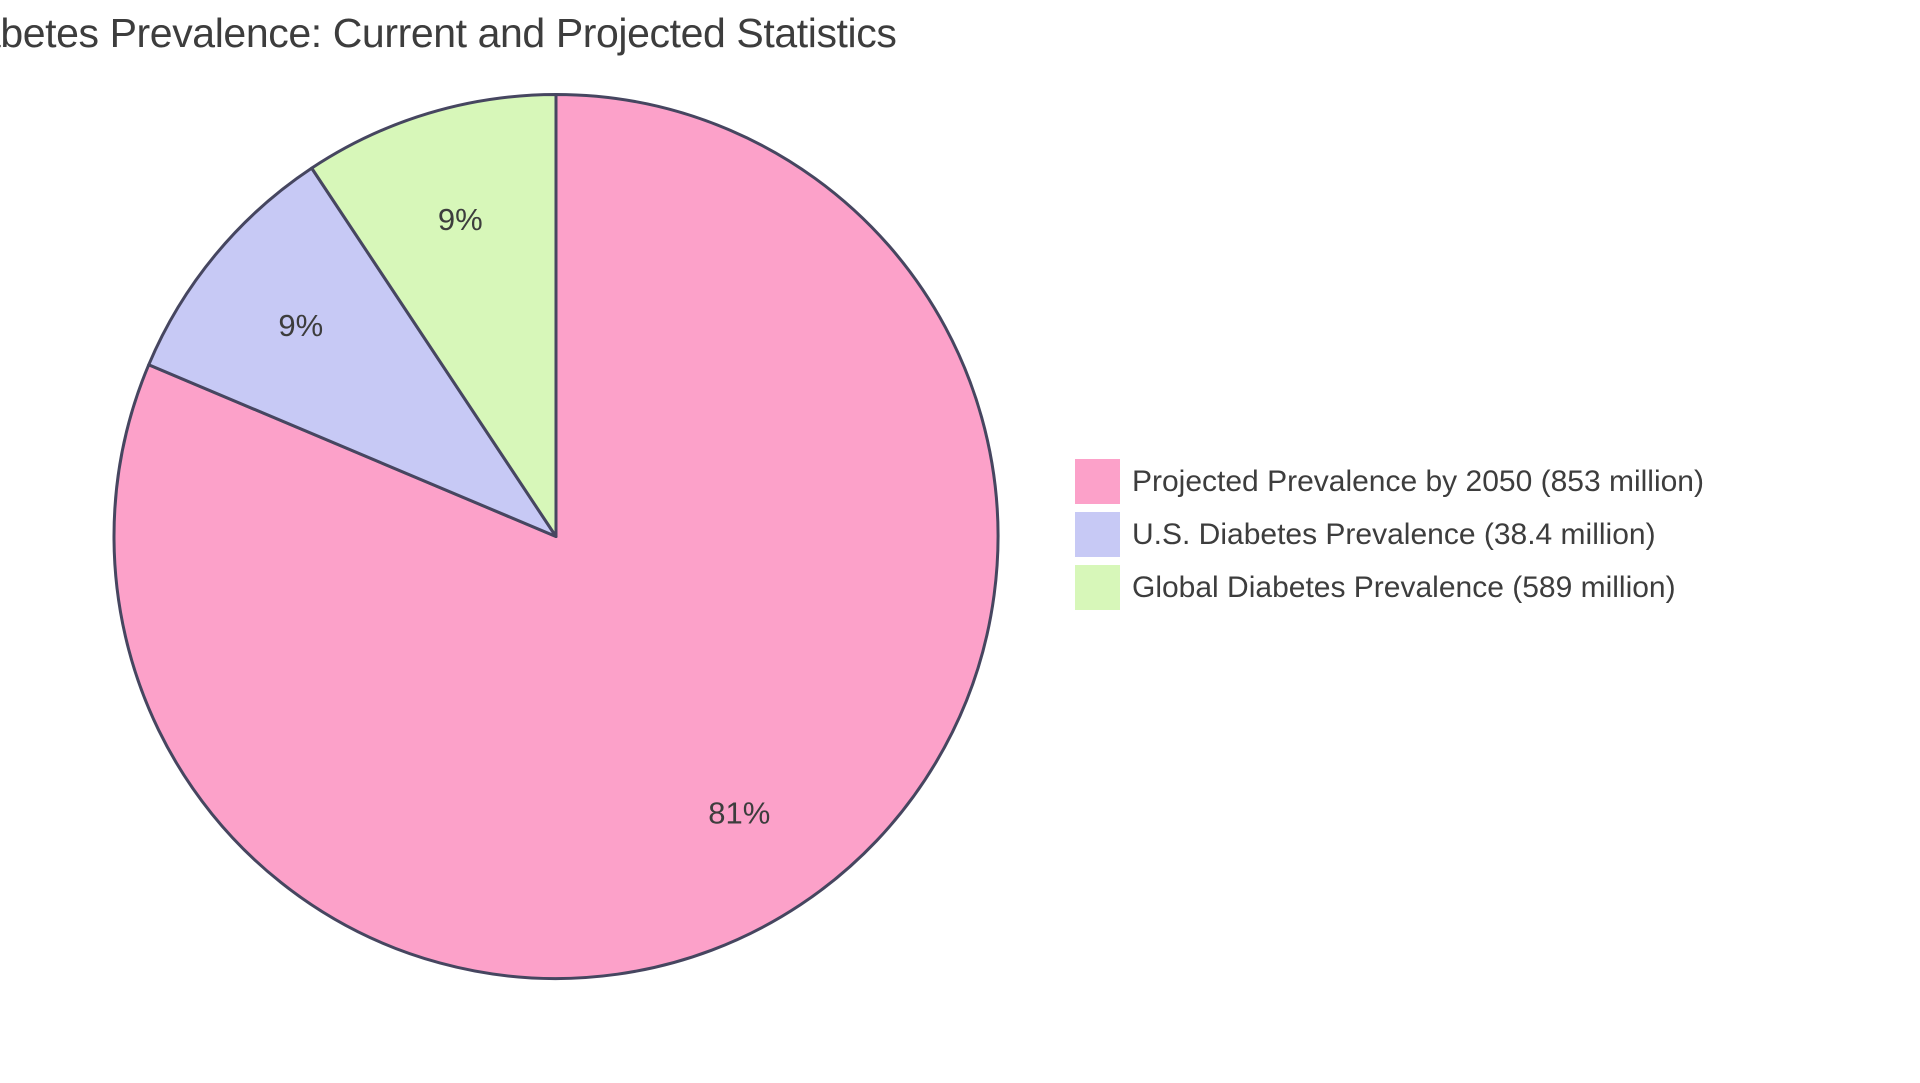  I want to click on legend-item-label: Global Diabetes Prevalence (589 million), so click(1404, 587).